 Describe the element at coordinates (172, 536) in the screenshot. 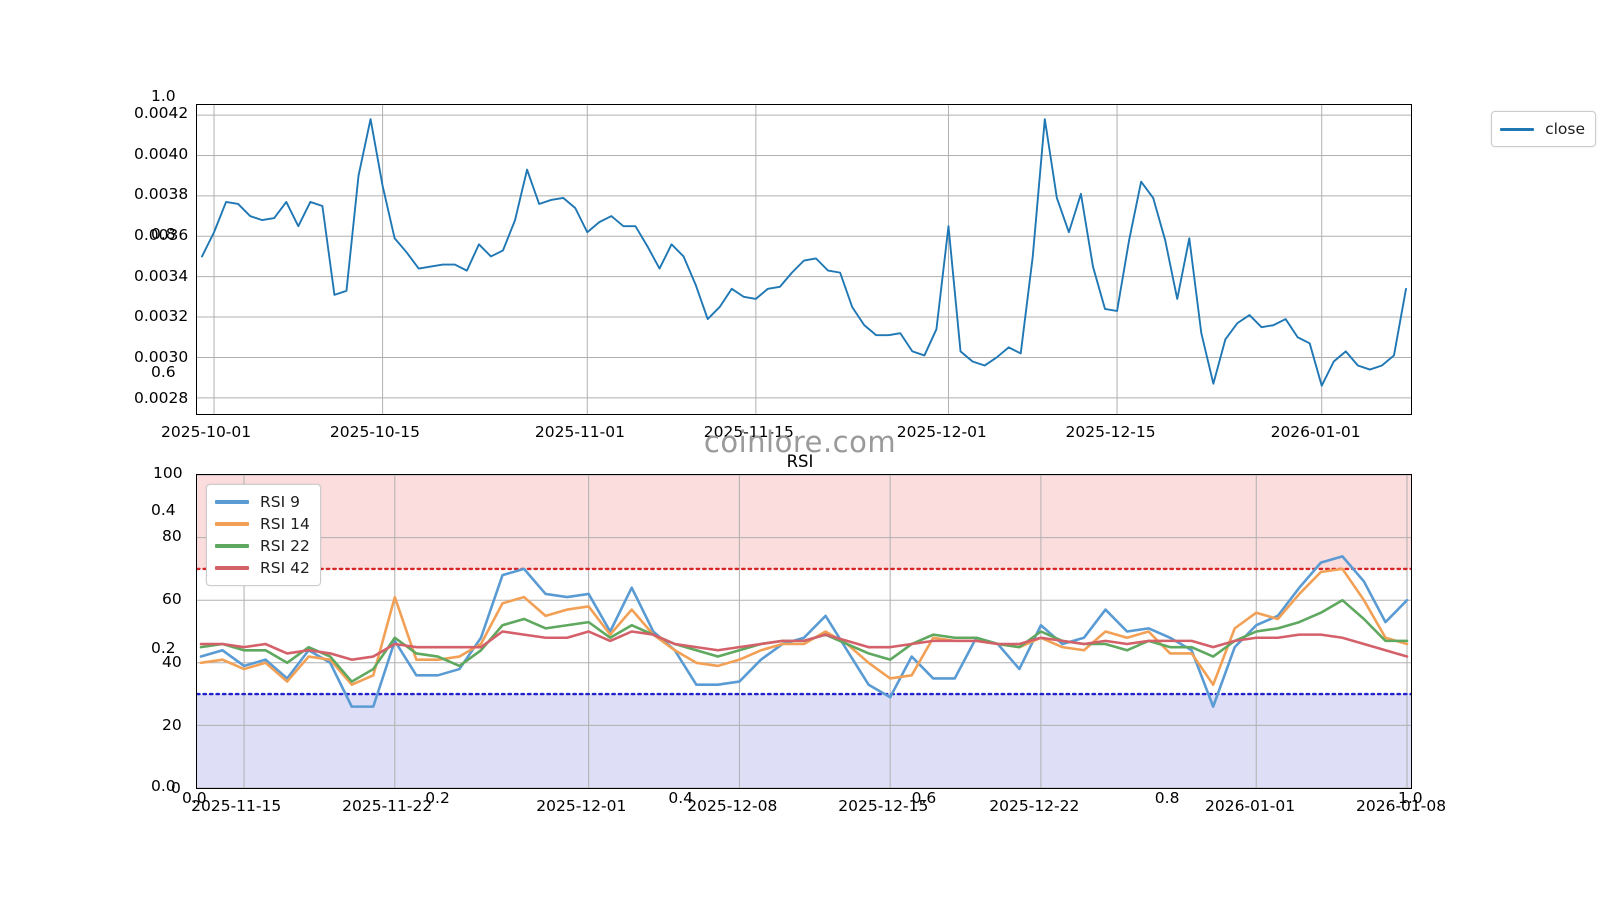

I see `rsi-y-tick-80: 80` at that location.